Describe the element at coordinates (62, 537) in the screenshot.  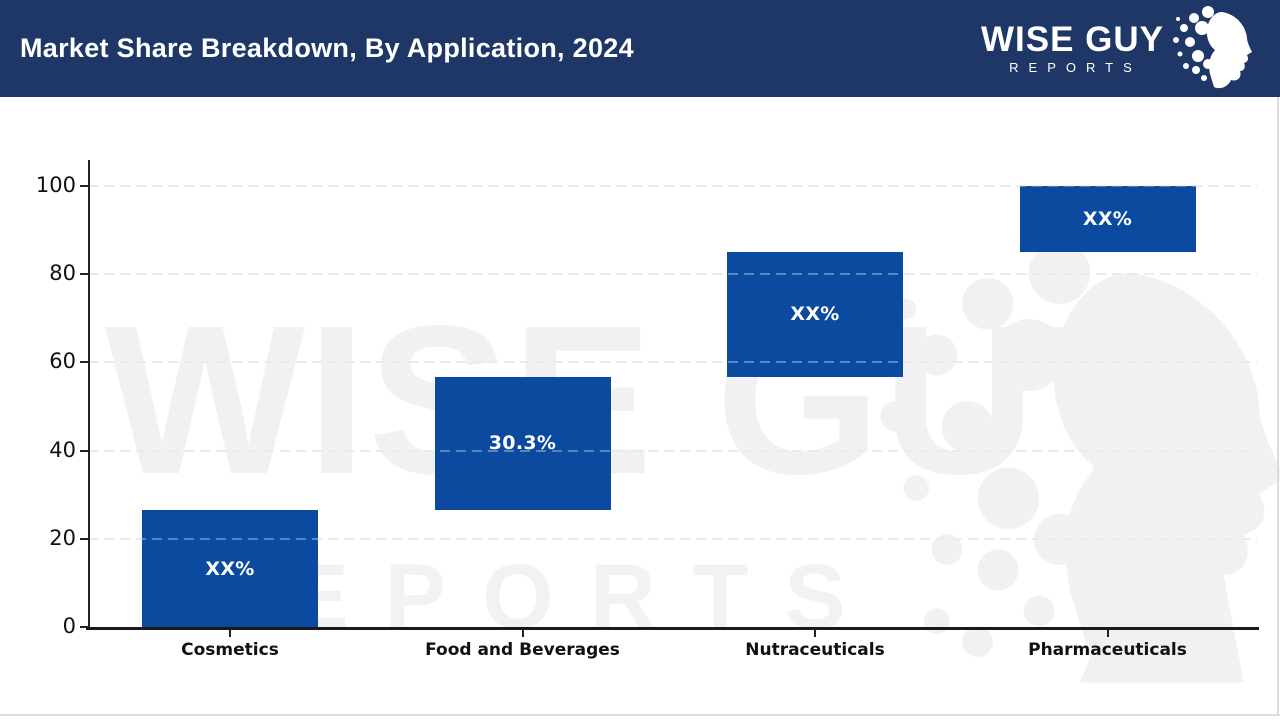
I see `y-tick-label: 20` at that location.